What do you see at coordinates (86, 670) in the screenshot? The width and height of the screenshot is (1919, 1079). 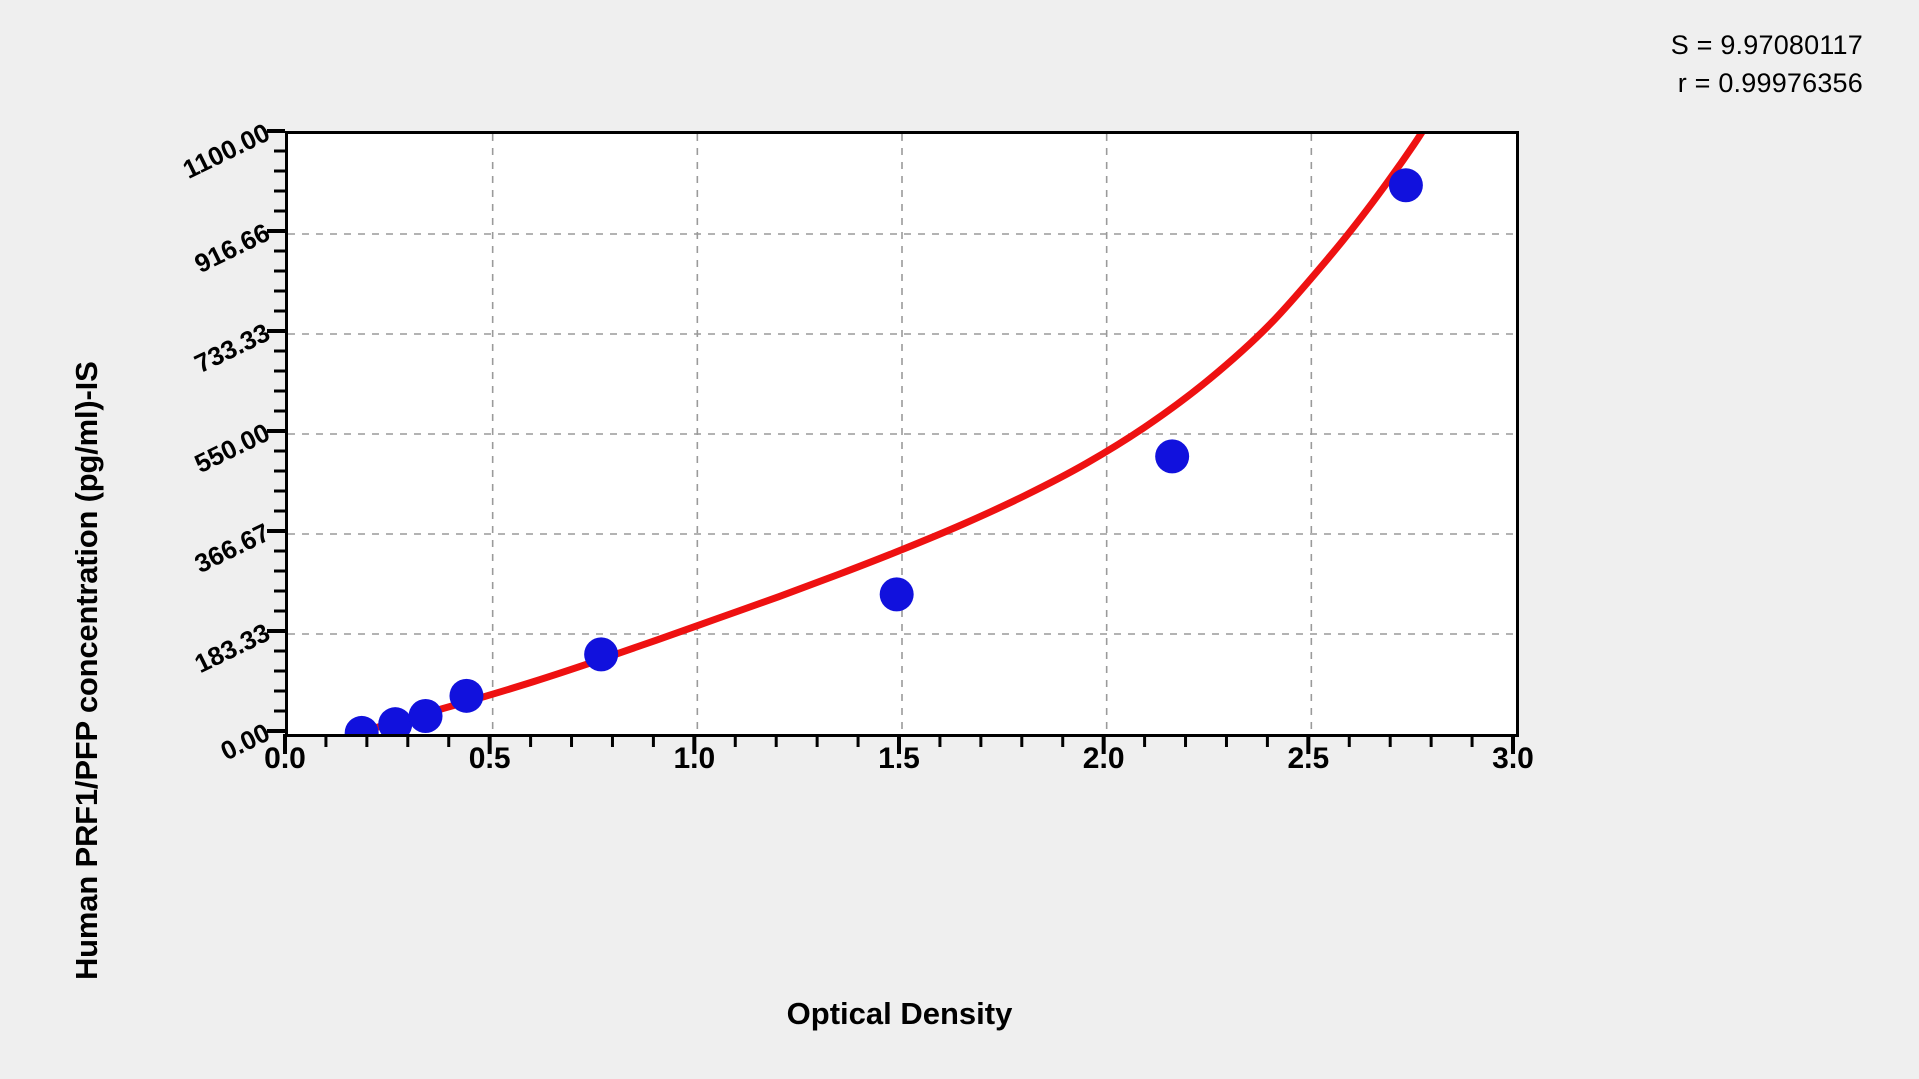 I see `y-axis-title: Human PRF1/PFP concentration (pg/ml)-IS` at bounding box center [86, 670].